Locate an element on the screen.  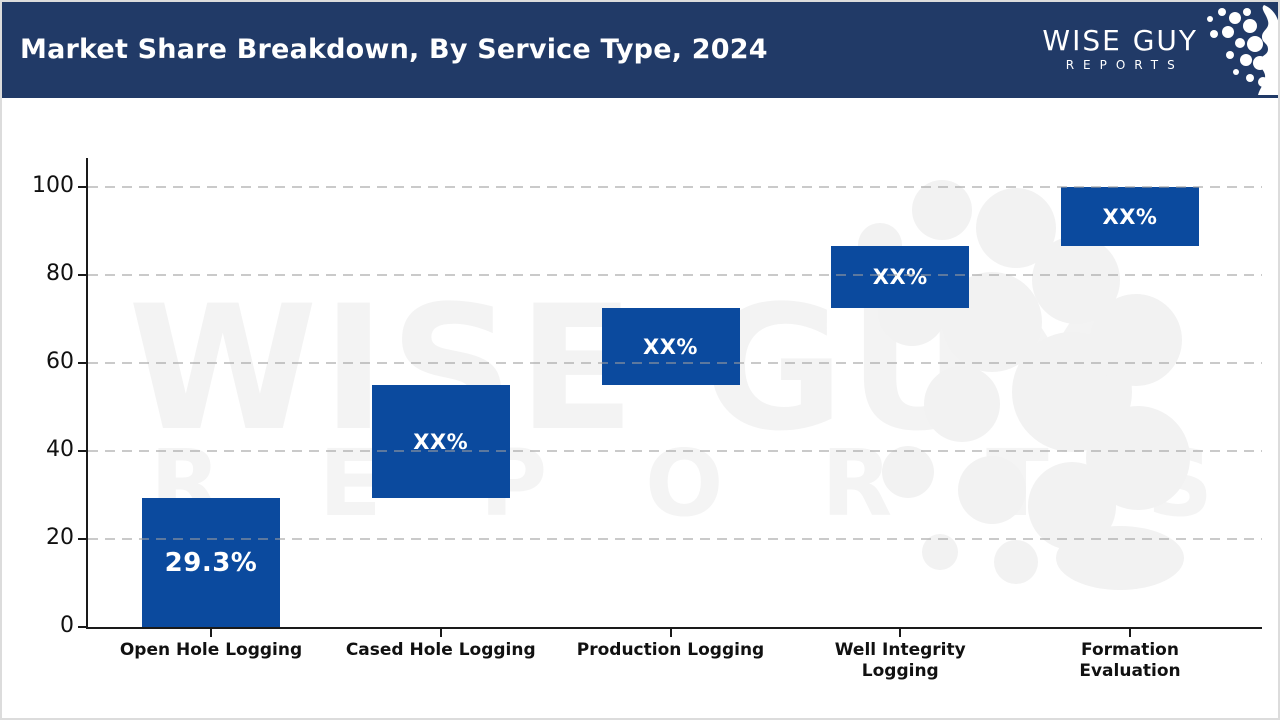
bar-2: XX% is located at coordinates (440, 442).